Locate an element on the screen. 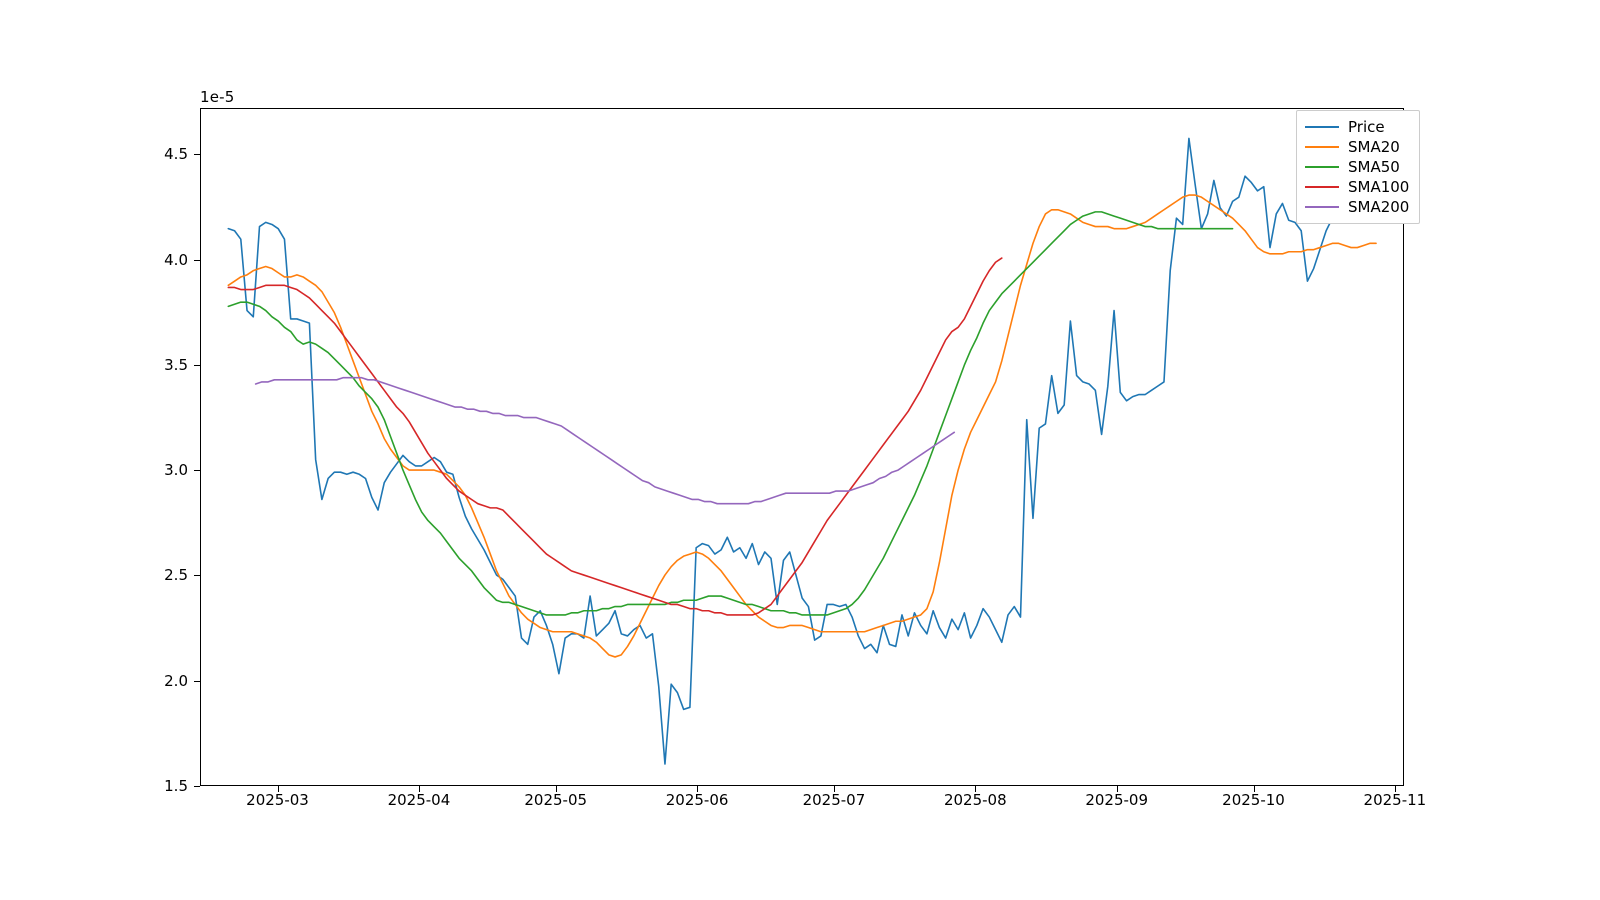  legend-item-sma200: SMA200 is located at coordinates (1357, 207).